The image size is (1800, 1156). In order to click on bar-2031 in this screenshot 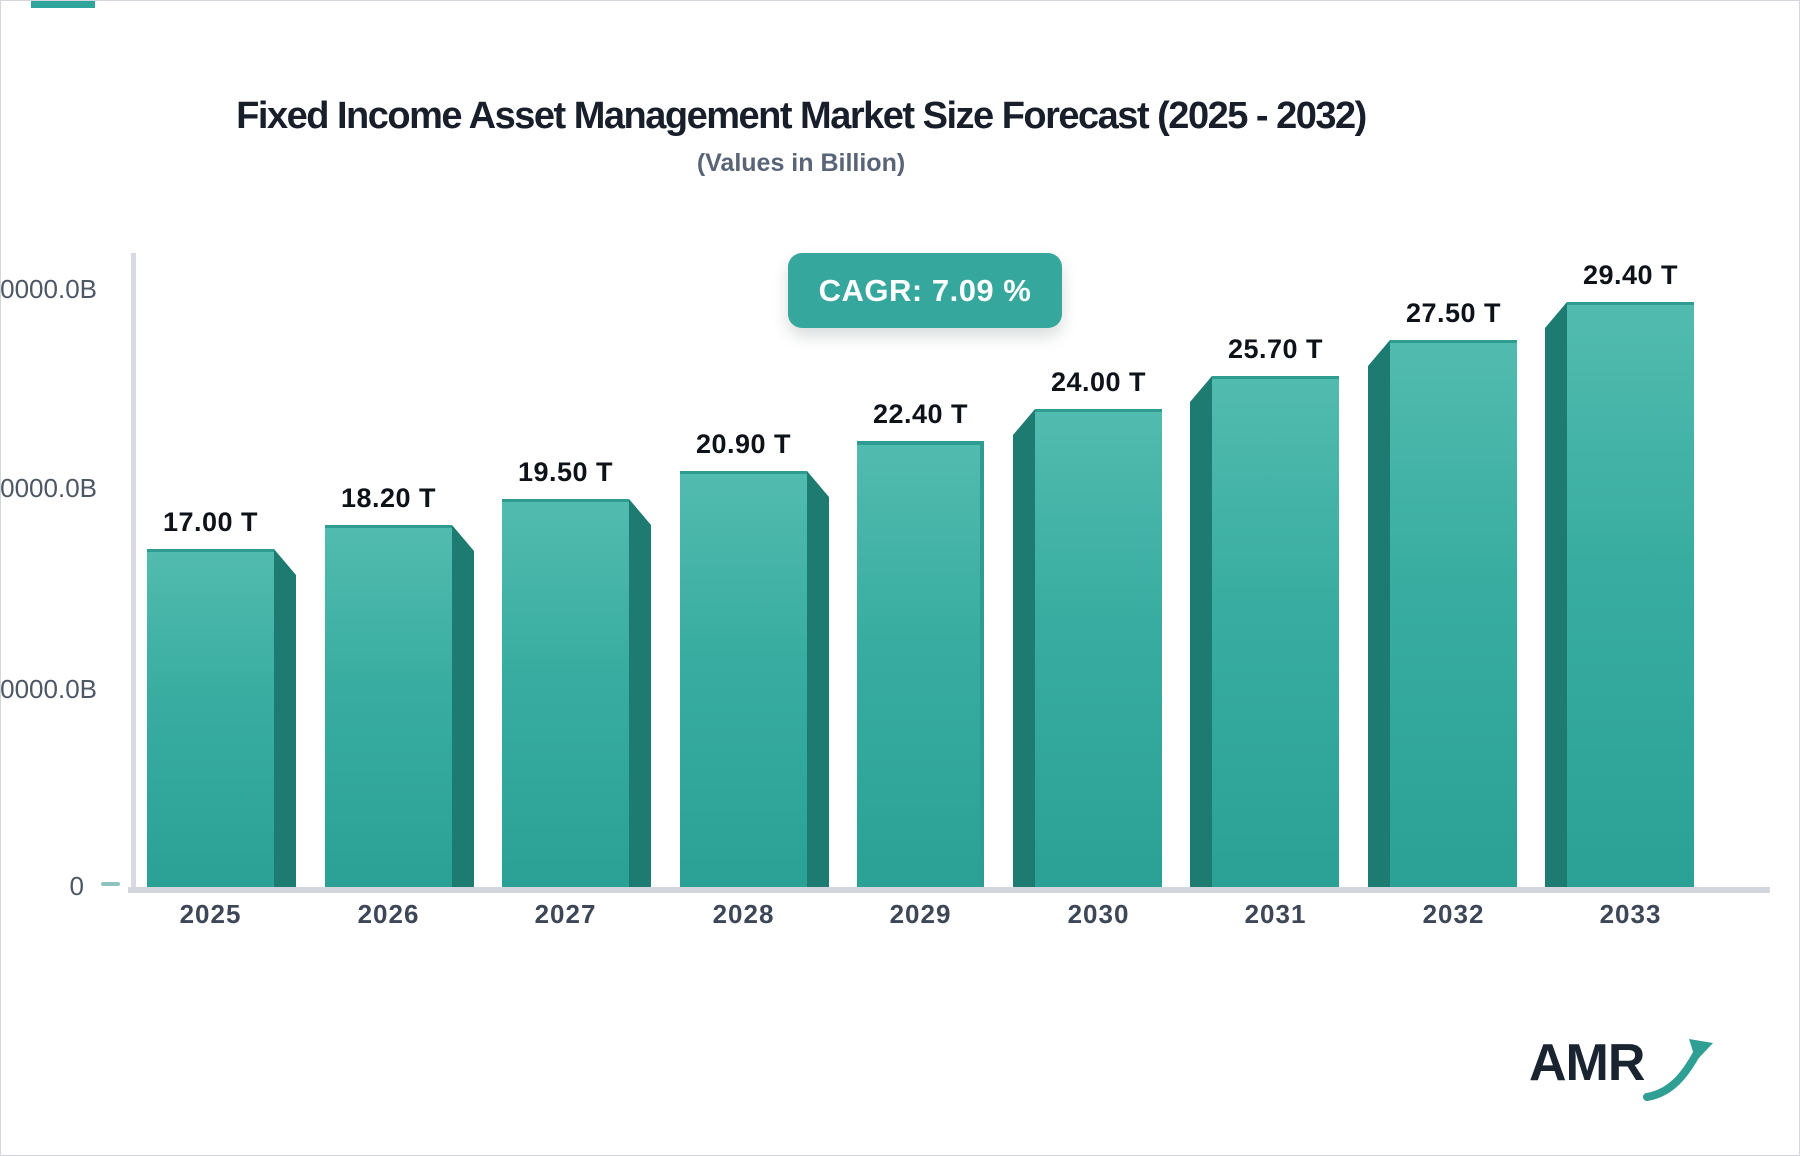, I will do `click(1275, 631)`.